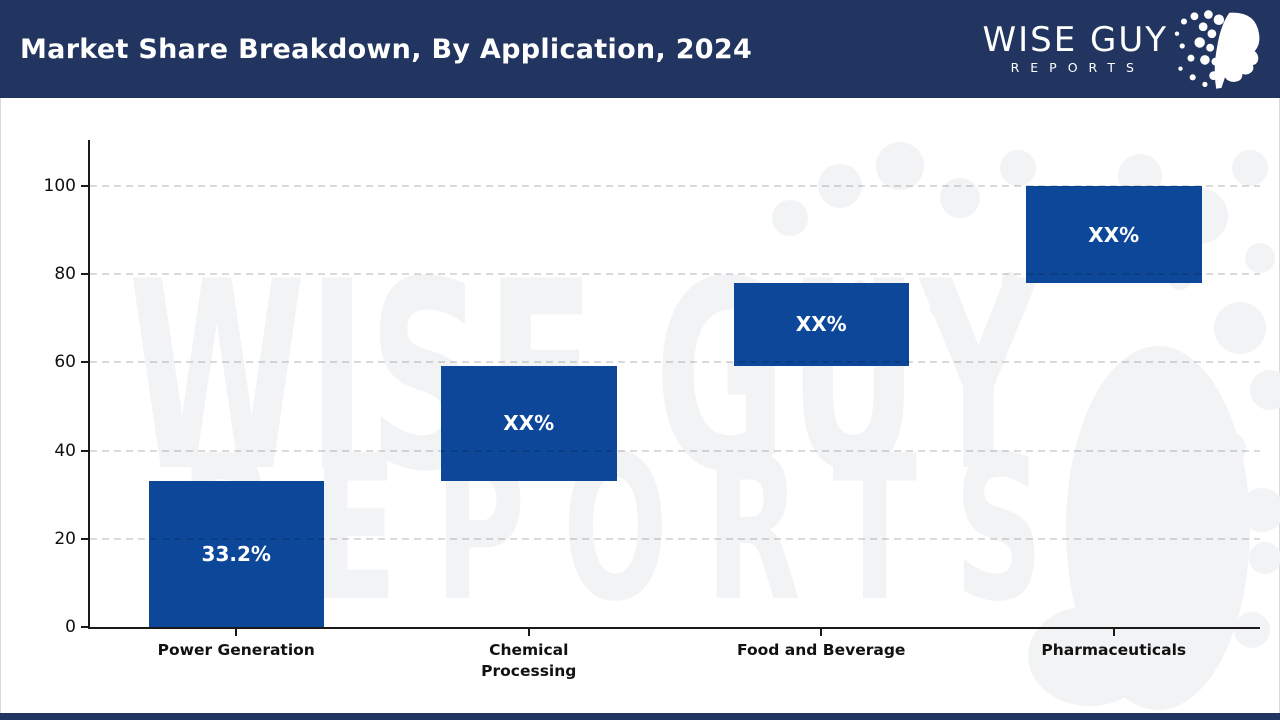  I want to click on y-axis-label: 80, so click(65, 274).